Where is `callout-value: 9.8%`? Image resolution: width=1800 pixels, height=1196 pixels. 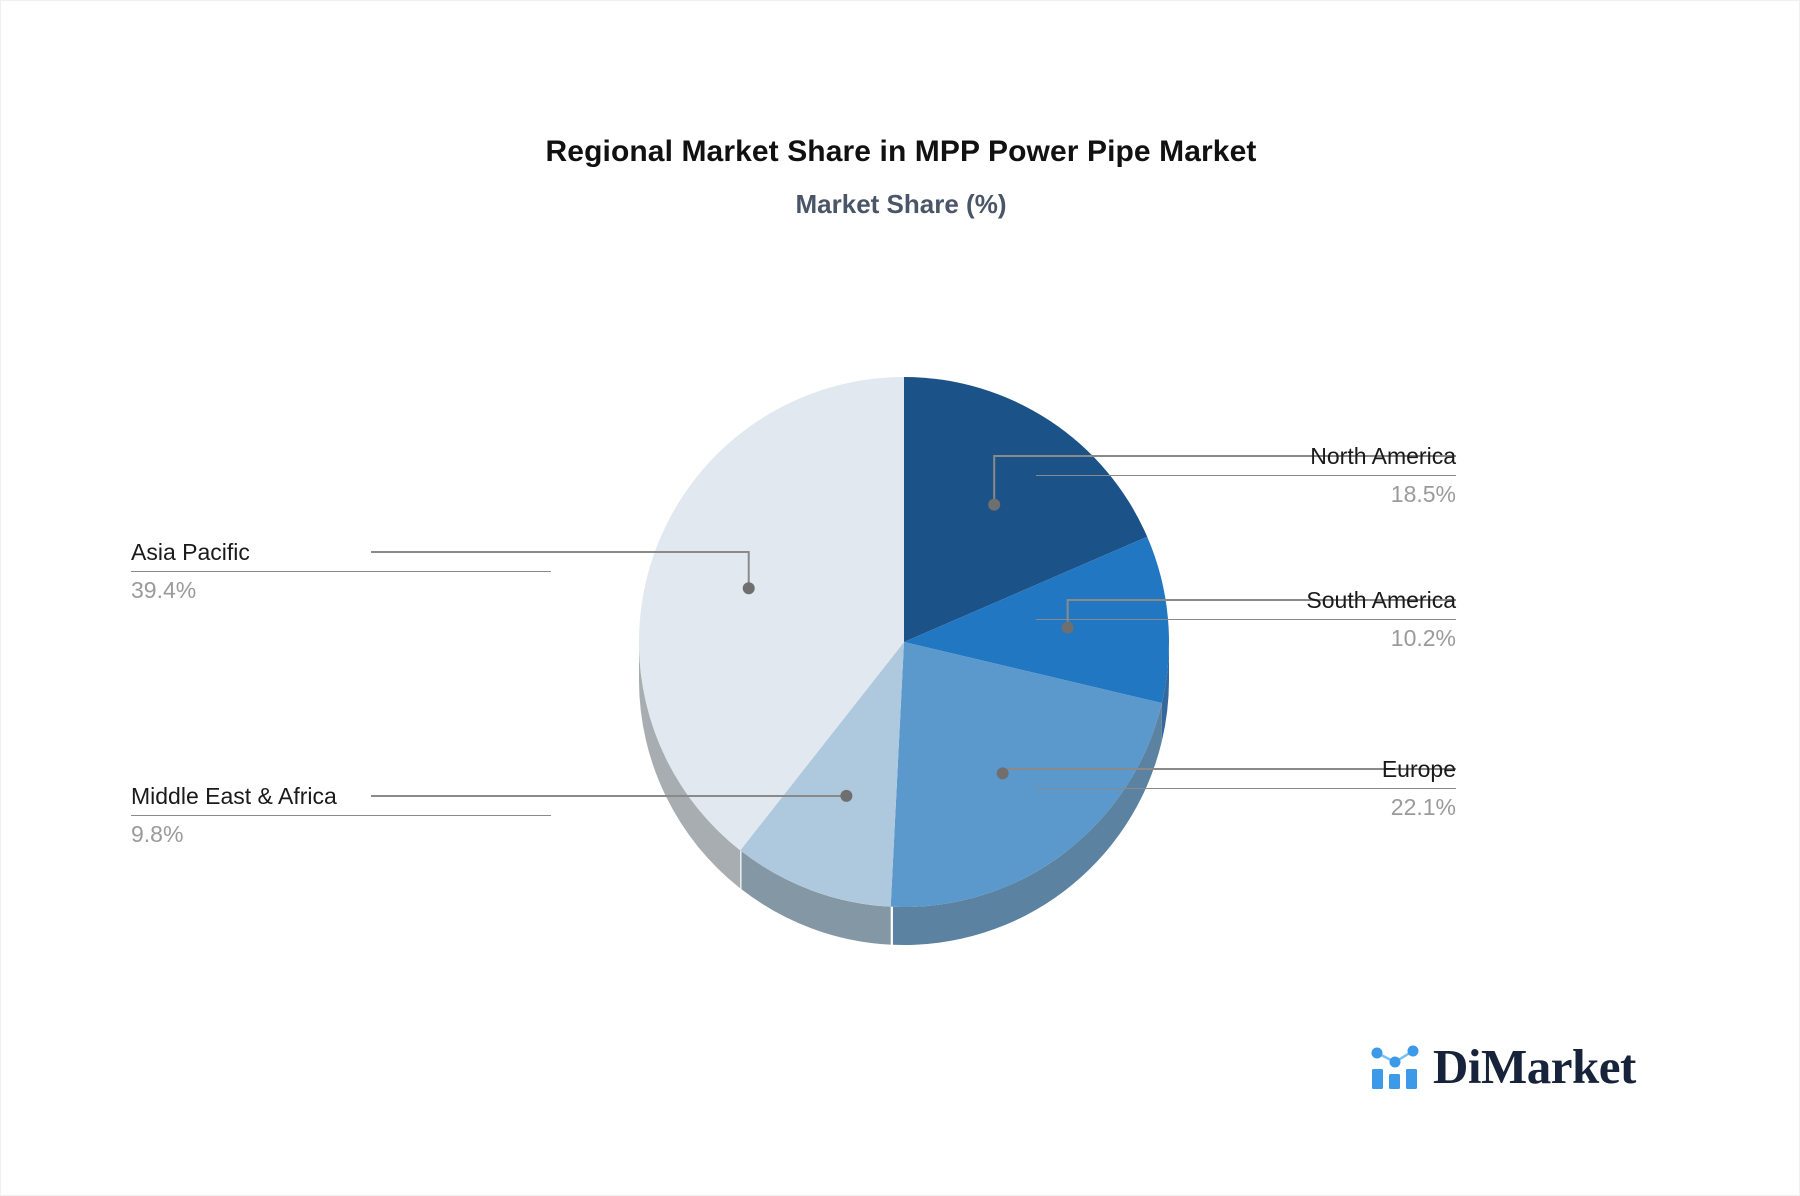 callout-value: 9.8% is located at coordinates (157, 834).